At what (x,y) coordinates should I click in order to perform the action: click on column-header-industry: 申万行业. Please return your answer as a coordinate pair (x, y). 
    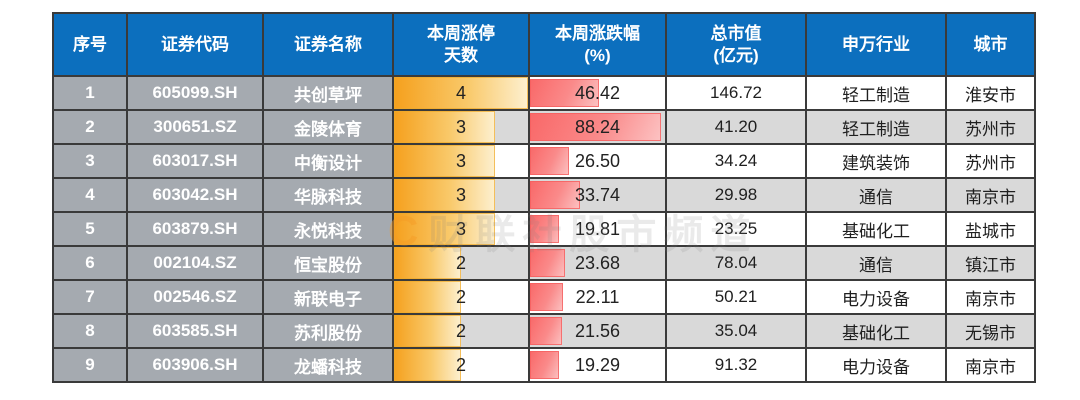
    Looking at the image, I should click on (876, 44).